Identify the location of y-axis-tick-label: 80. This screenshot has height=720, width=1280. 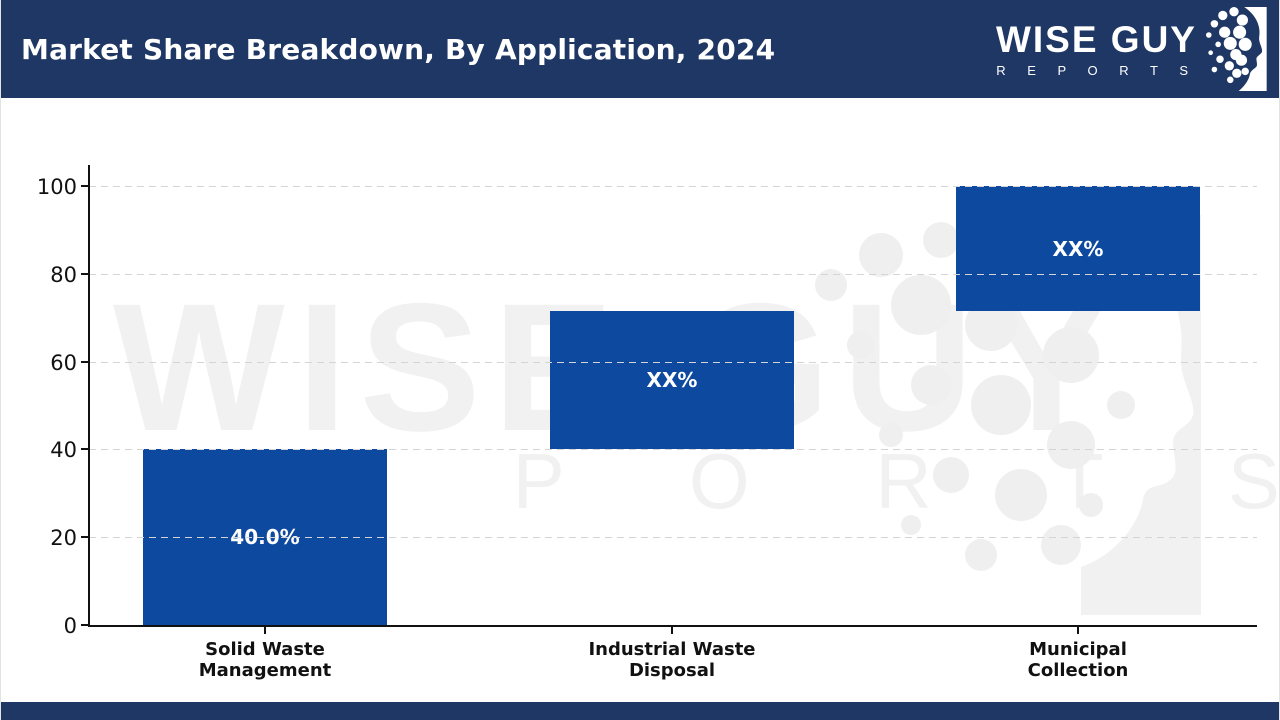
(63, 274).